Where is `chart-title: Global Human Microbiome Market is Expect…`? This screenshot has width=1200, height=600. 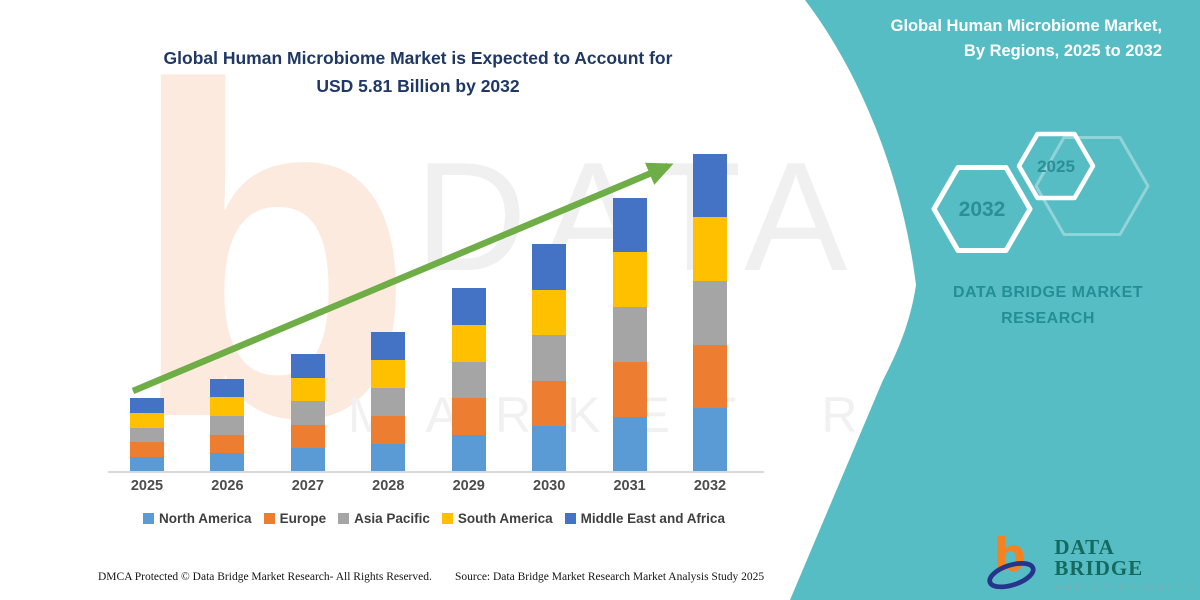
chart-title: Global Human Microbiome Market is Expect… is located at coordinates (418, 72).